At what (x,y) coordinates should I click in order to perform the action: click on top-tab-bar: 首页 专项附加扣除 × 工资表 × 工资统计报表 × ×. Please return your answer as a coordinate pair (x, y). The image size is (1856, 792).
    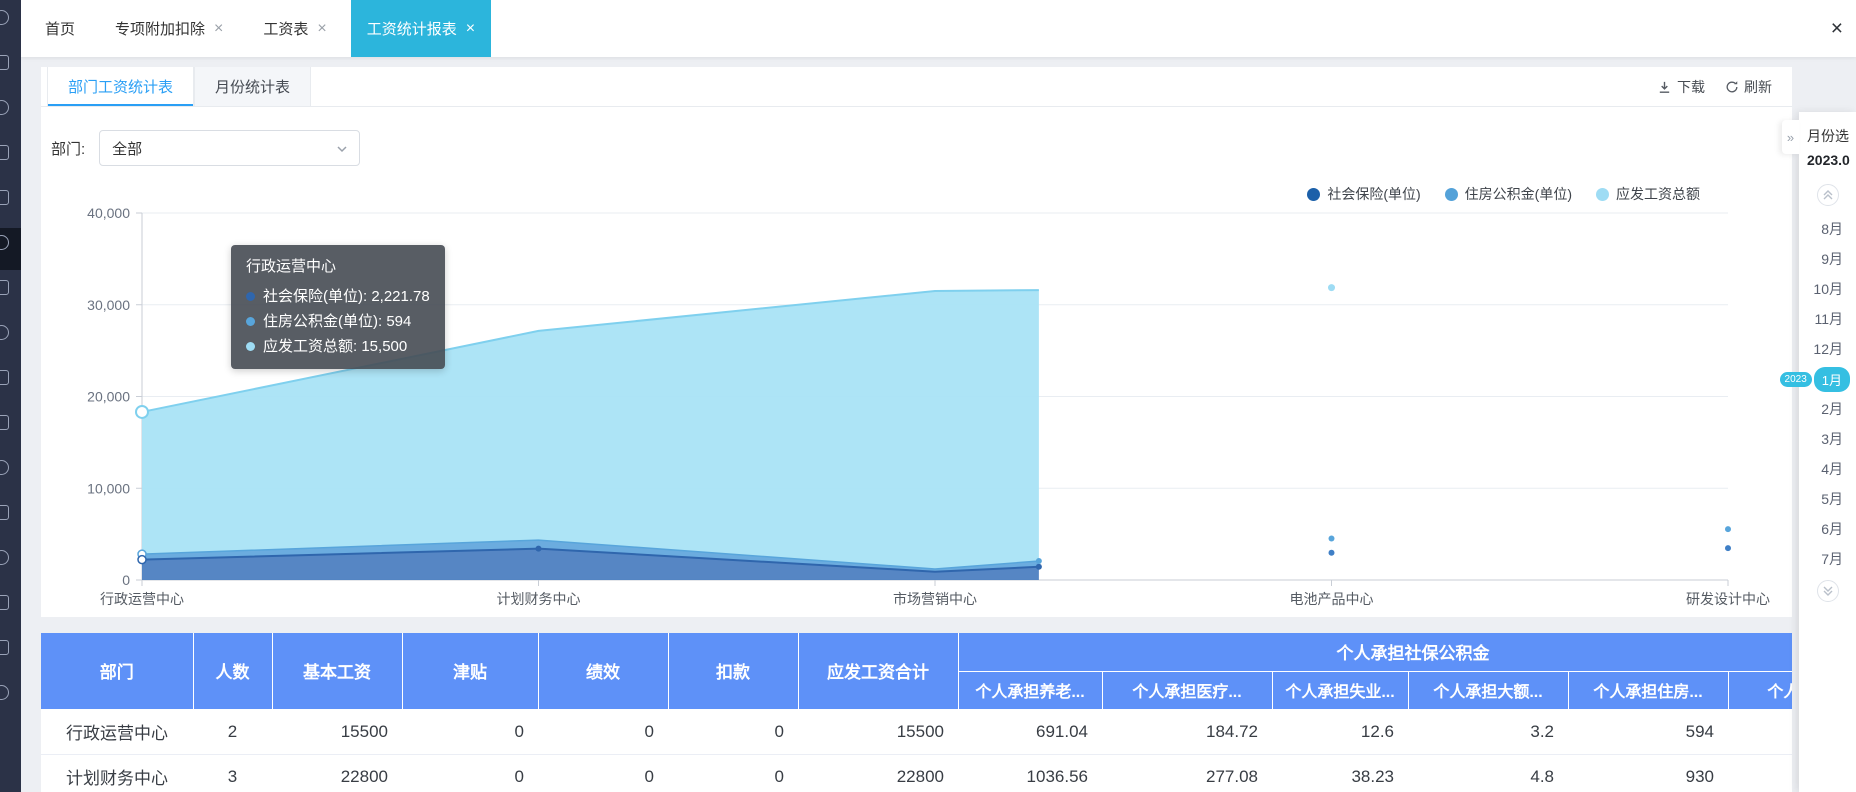
    Looking at the image, I should click on (938, 28).